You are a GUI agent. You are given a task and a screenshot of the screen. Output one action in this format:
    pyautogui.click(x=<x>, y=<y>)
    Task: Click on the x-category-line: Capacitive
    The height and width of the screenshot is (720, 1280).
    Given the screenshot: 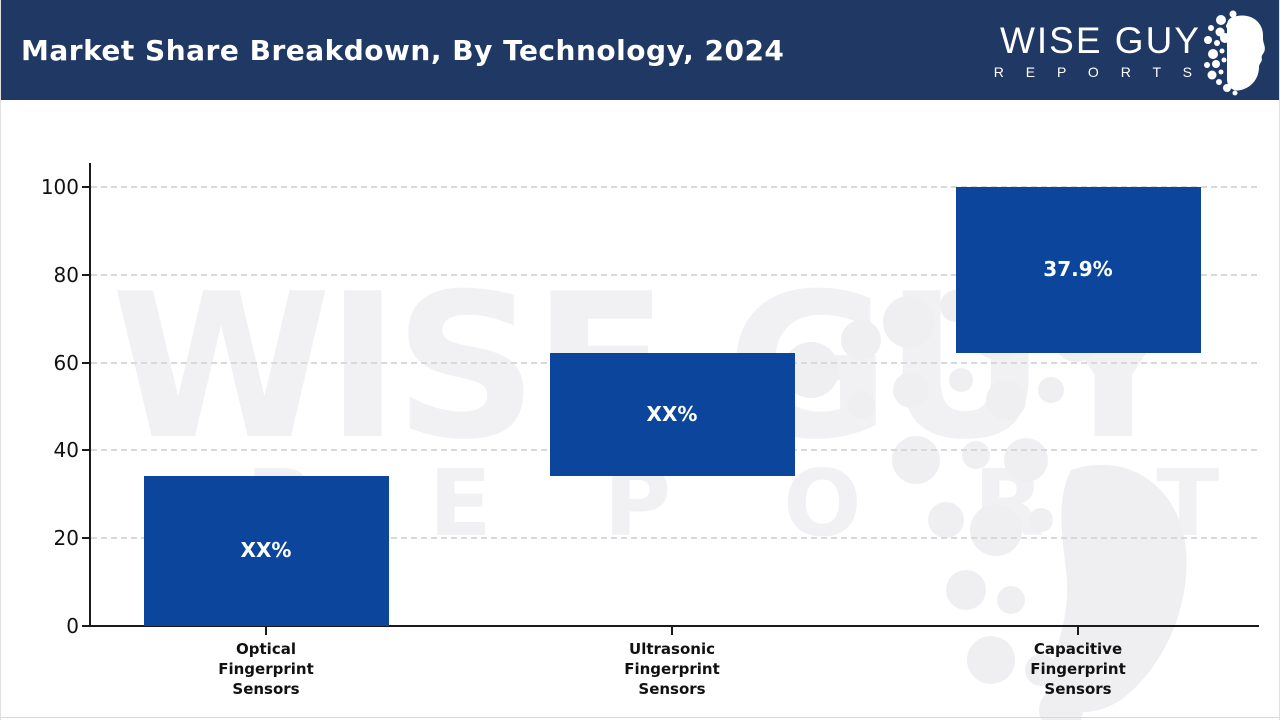 What is the action you would take?
    pyautogui.click(x=1078, y=649)
    